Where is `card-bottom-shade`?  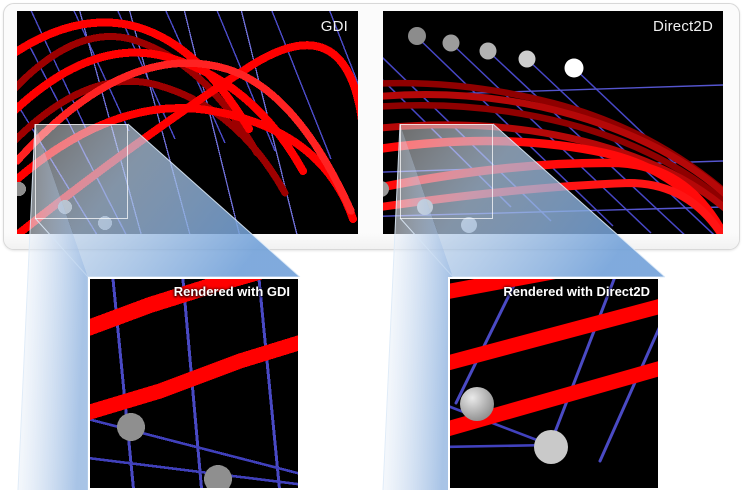 card-bottom-shade is located at coordinates (371, 241).